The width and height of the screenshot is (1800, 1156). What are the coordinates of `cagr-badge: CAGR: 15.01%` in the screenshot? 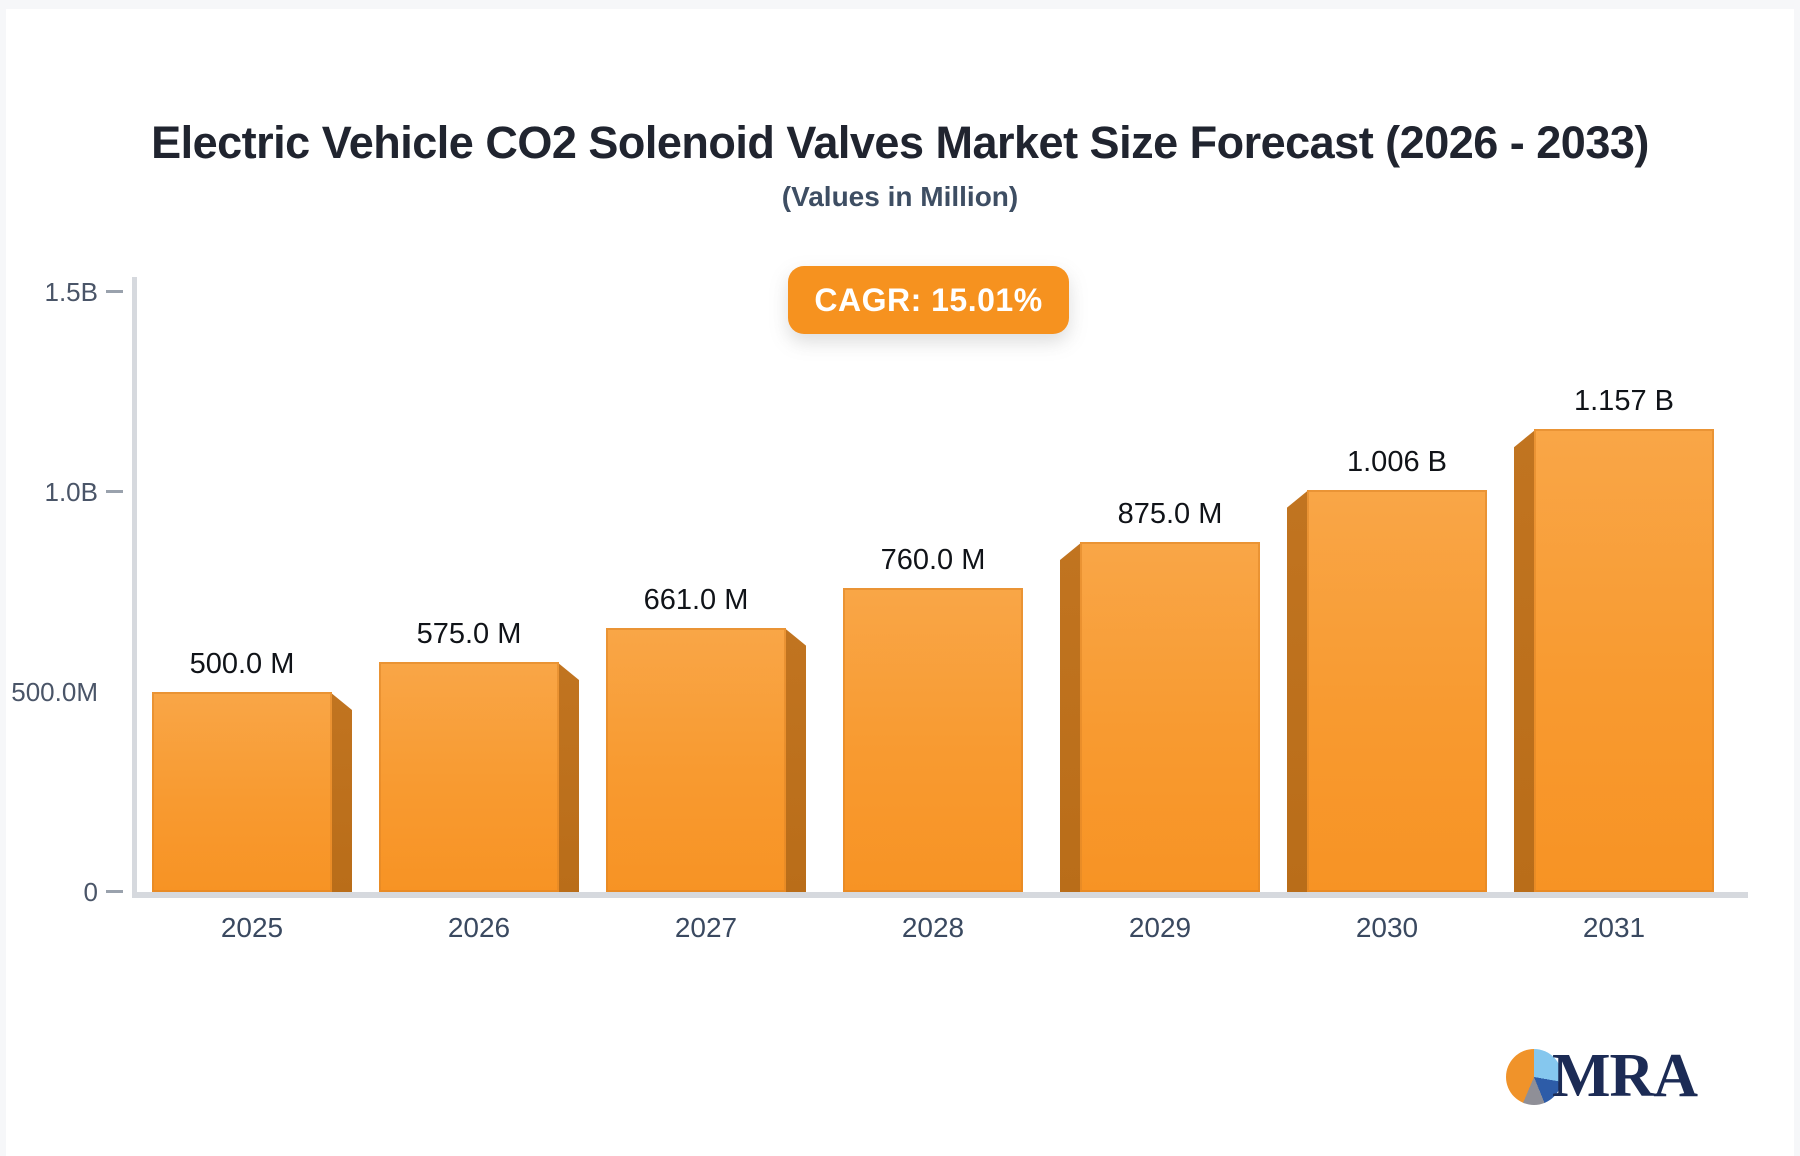 It's located at (928, 300).